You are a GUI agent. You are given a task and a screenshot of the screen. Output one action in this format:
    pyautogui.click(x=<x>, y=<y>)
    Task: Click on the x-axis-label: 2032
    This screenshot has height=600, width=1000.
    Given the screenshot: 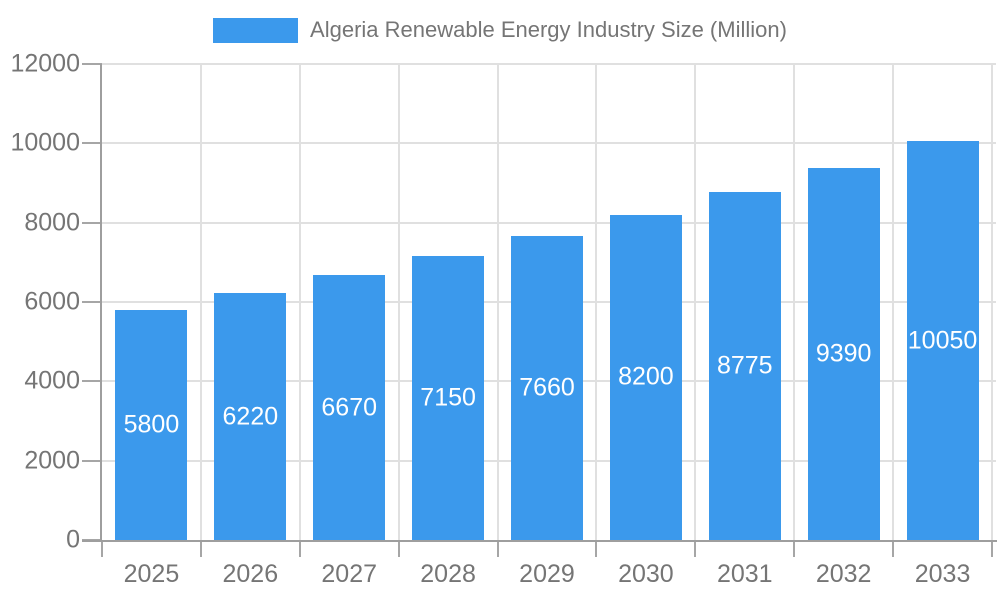 What is the action you would take?
    pyautogui.click(x=843, y=574)
    